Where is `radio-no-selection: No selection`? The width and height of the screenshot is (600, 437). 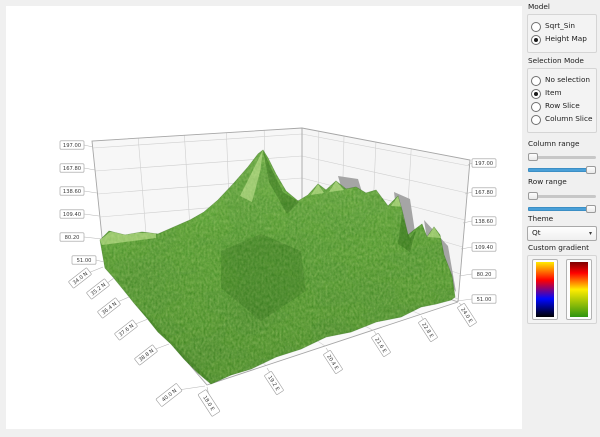
radio-no-selection: No selection is located at coordinates (562, 80).